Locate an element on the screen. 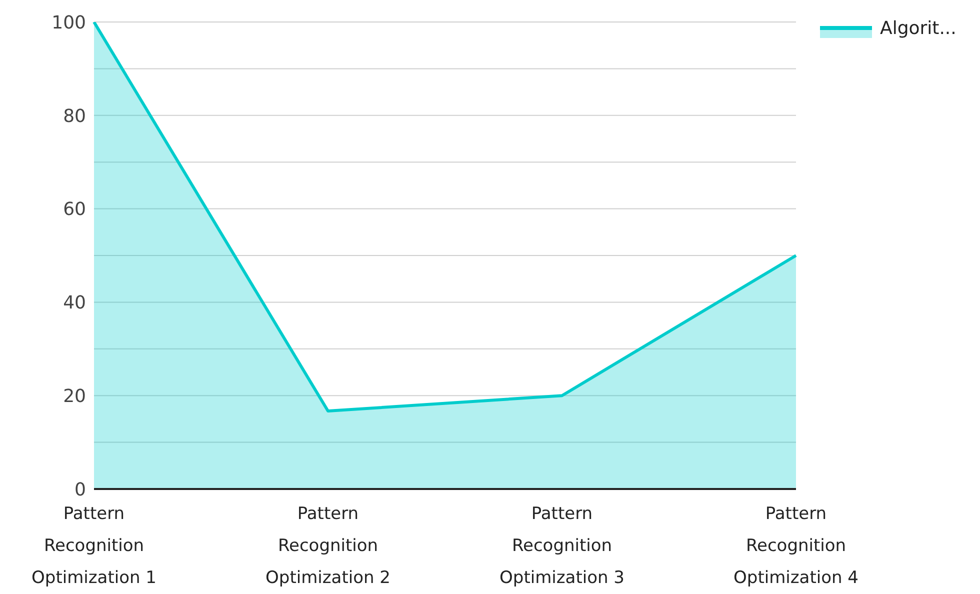 This screenshot has width=980, height=594. y-tick-label: 60 is located at coordinates (74, 209).